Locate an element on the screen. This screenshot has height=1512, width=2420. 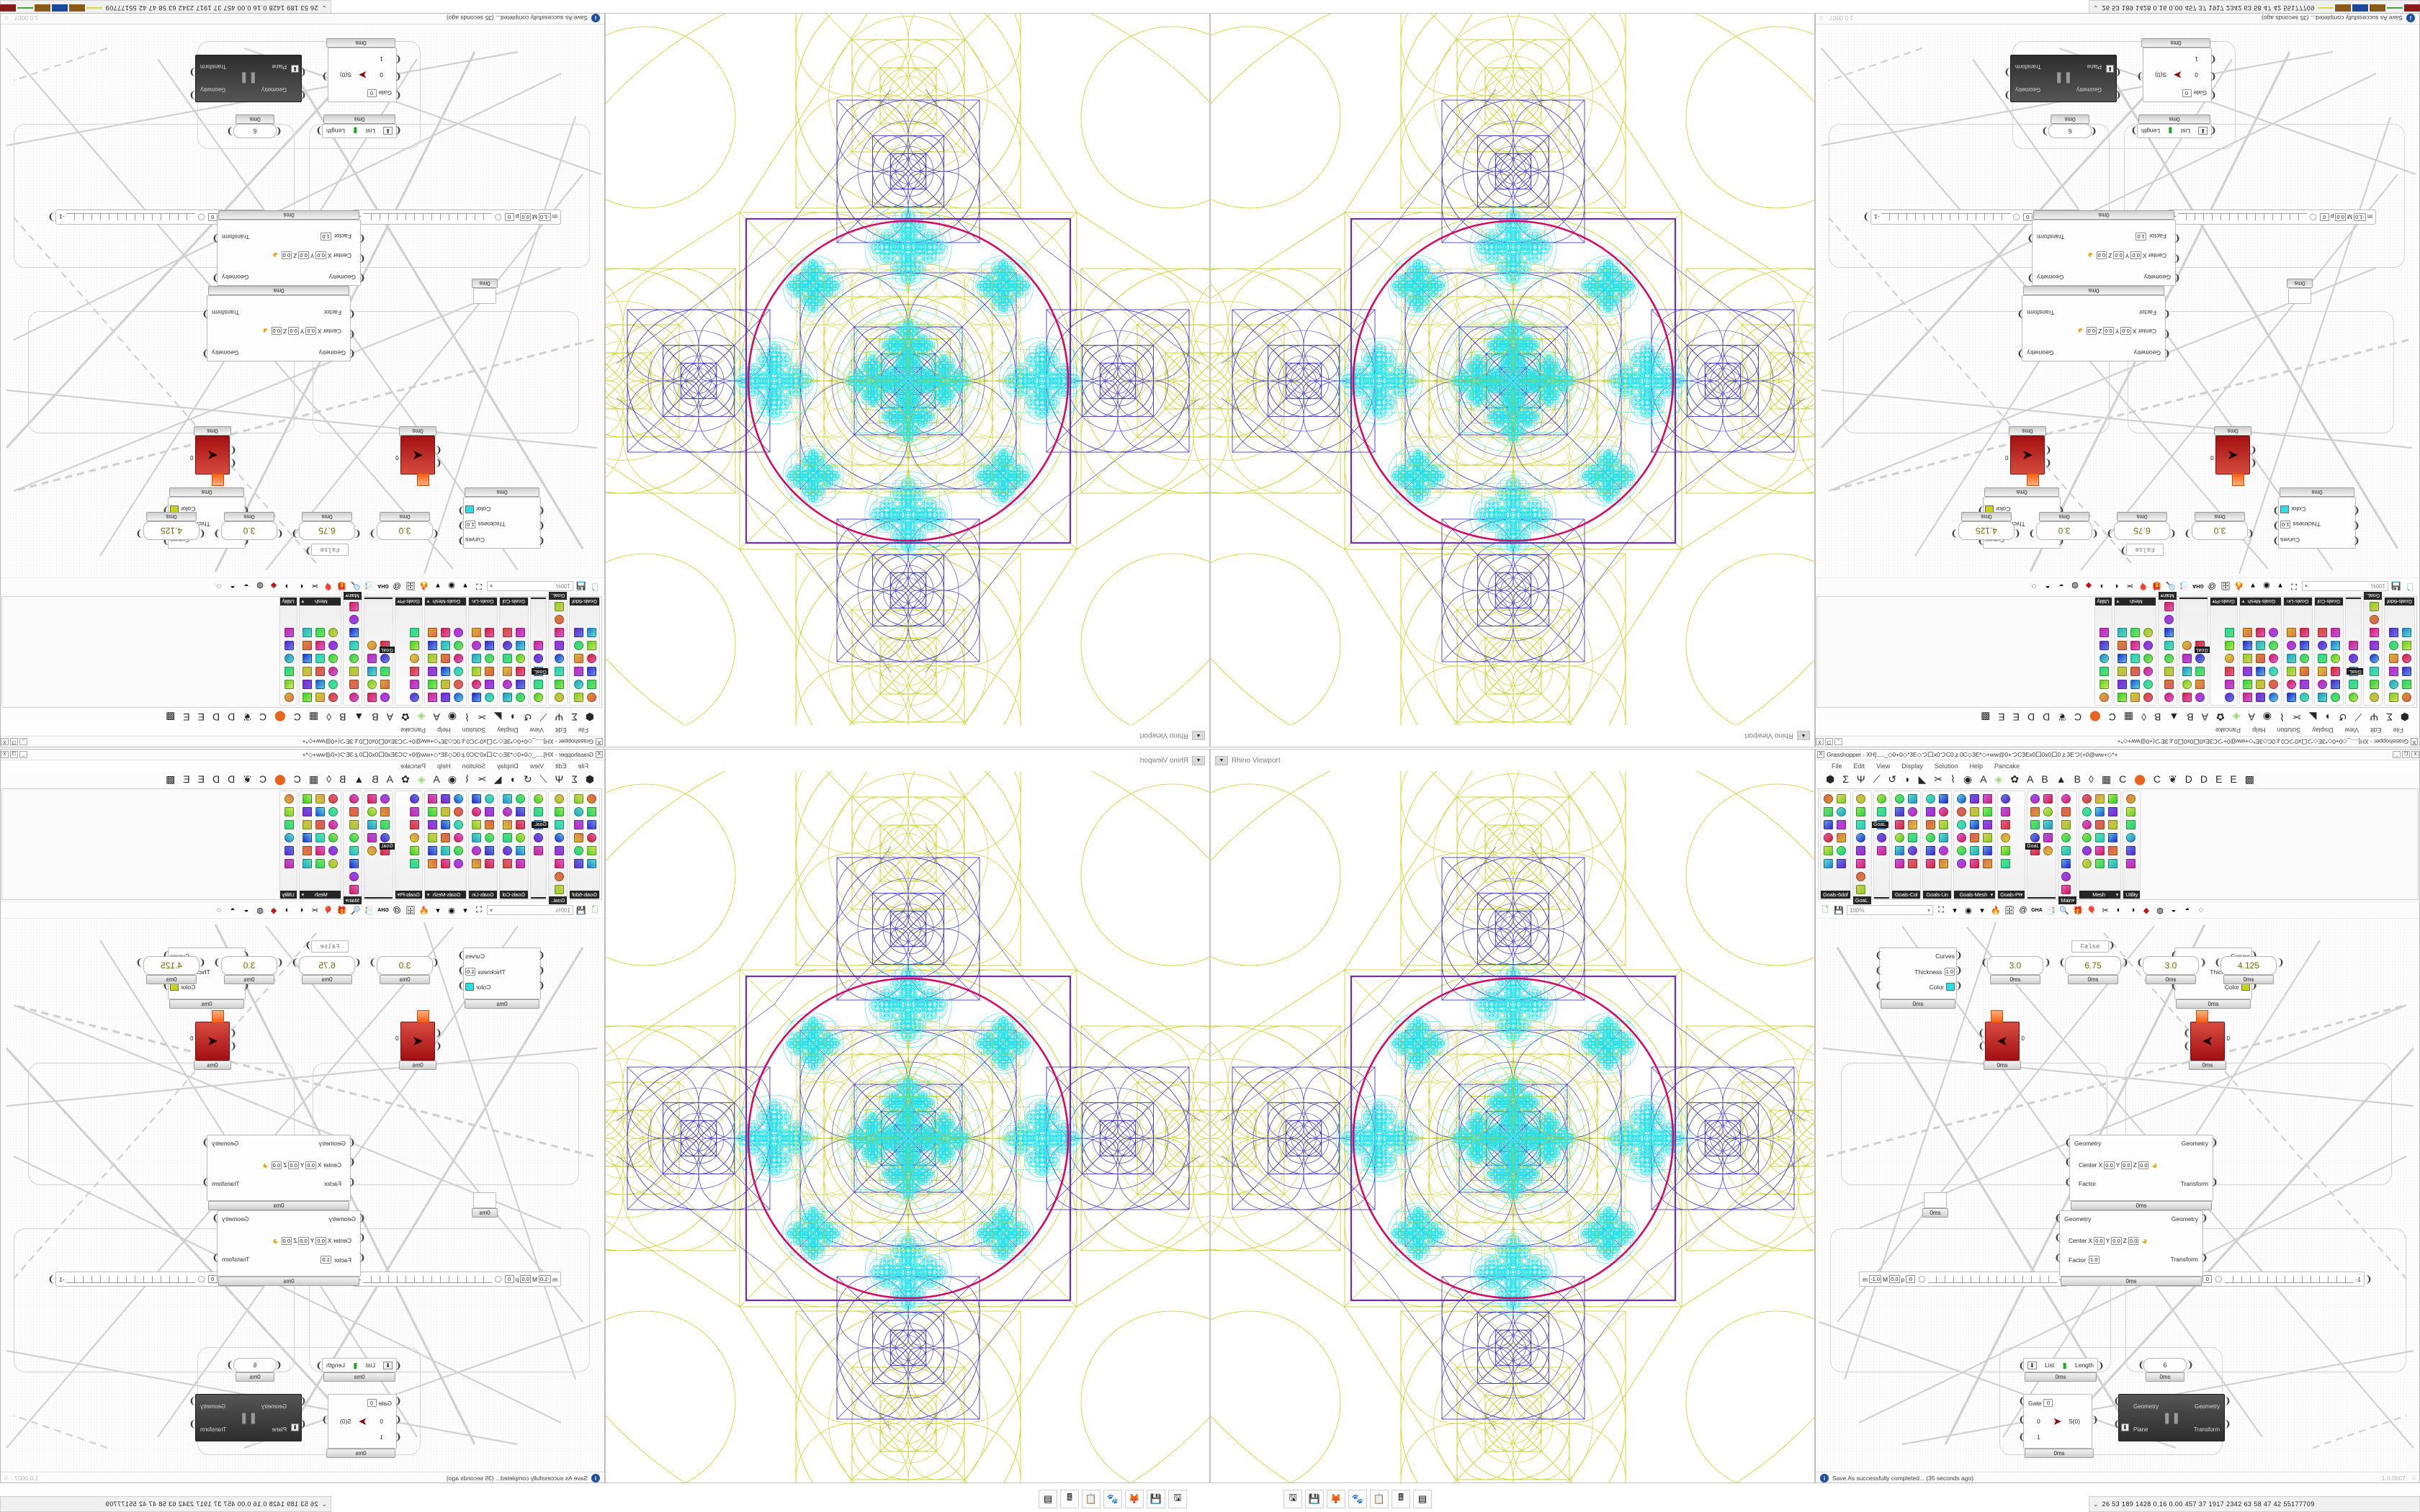
system-menu-icon: X is located at coordinates (1820, 754).